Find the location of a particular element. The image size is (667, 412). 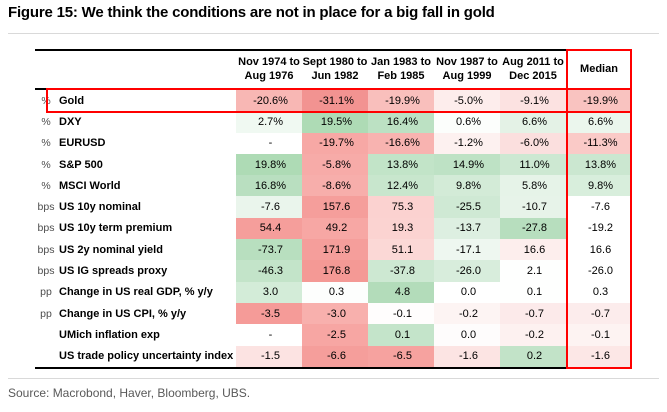

value-cell: 49.2 is located at coordinates (335, 228).